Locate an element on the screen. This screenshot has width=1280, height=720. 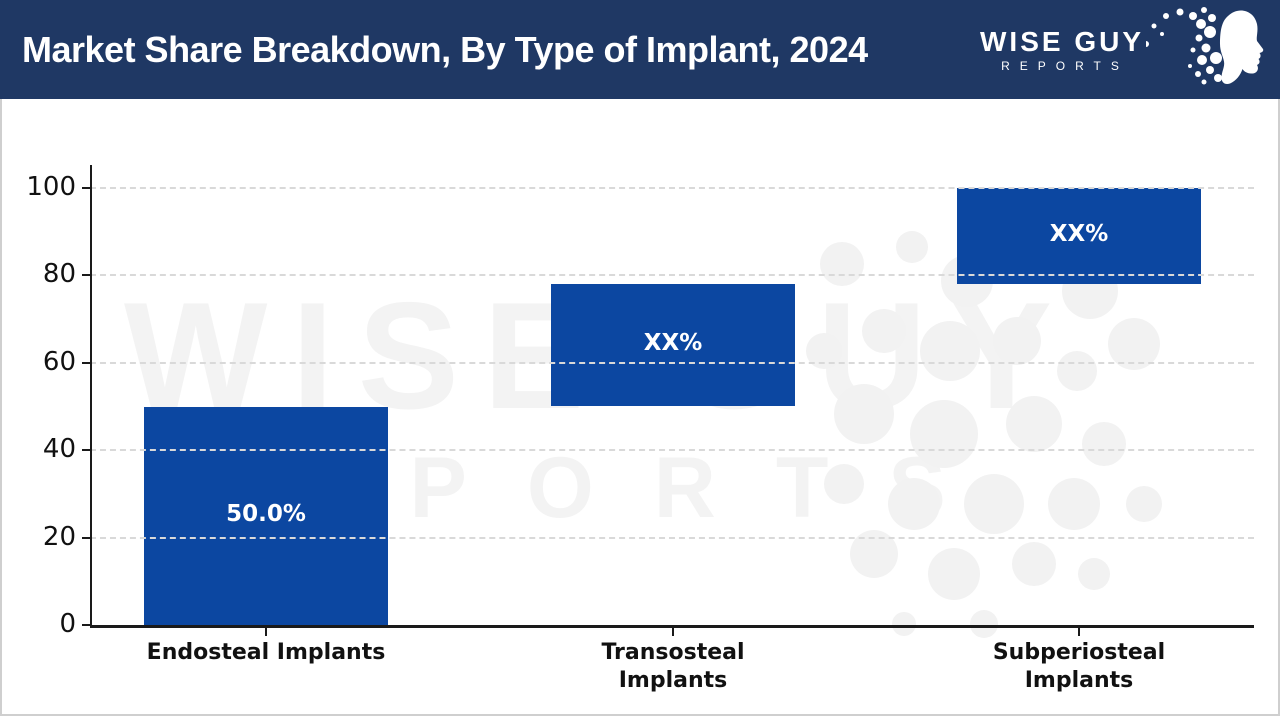
y-tick-label: 0 is located at coordinates (67, 624).